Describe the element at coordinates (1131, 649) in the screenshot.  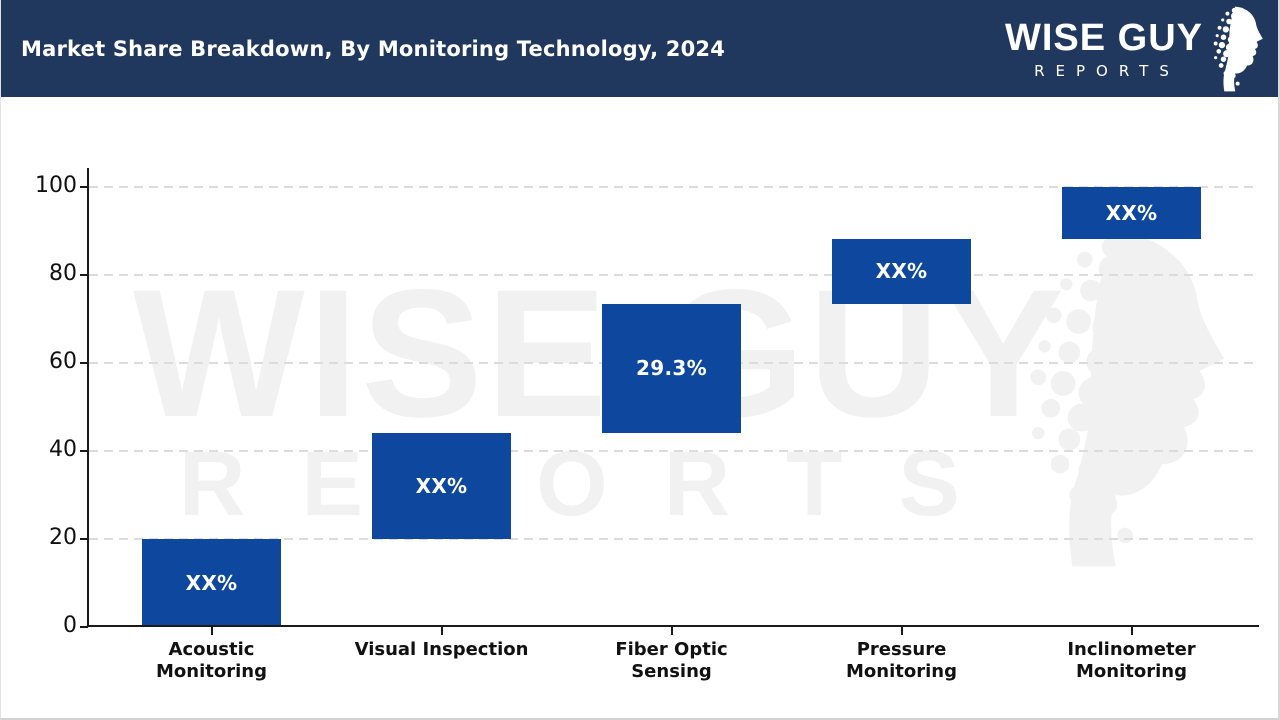
I see `x-category-label-line: Inclinometer` at that location.